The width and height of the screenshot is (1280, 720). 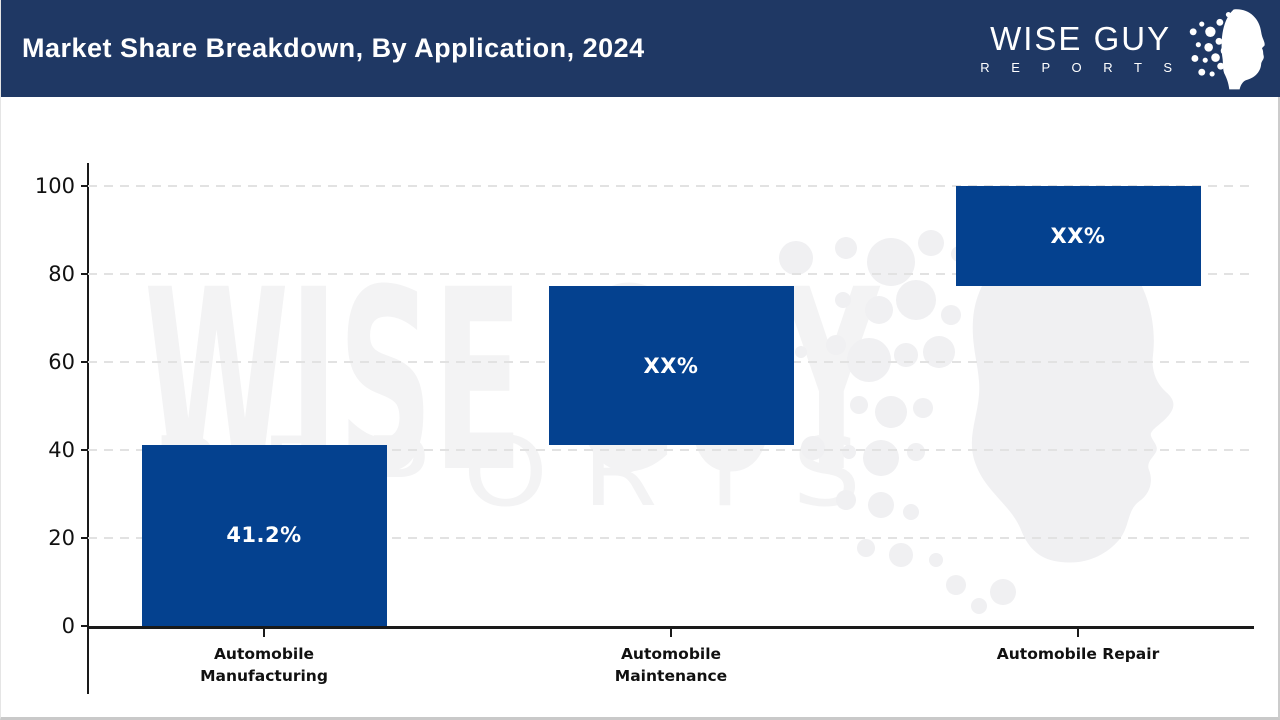 What do you see at coordinates (671, 665) in the screenshot?
I see `x-category-label: Automobile Maintenance` at bounding box center [671, 665].